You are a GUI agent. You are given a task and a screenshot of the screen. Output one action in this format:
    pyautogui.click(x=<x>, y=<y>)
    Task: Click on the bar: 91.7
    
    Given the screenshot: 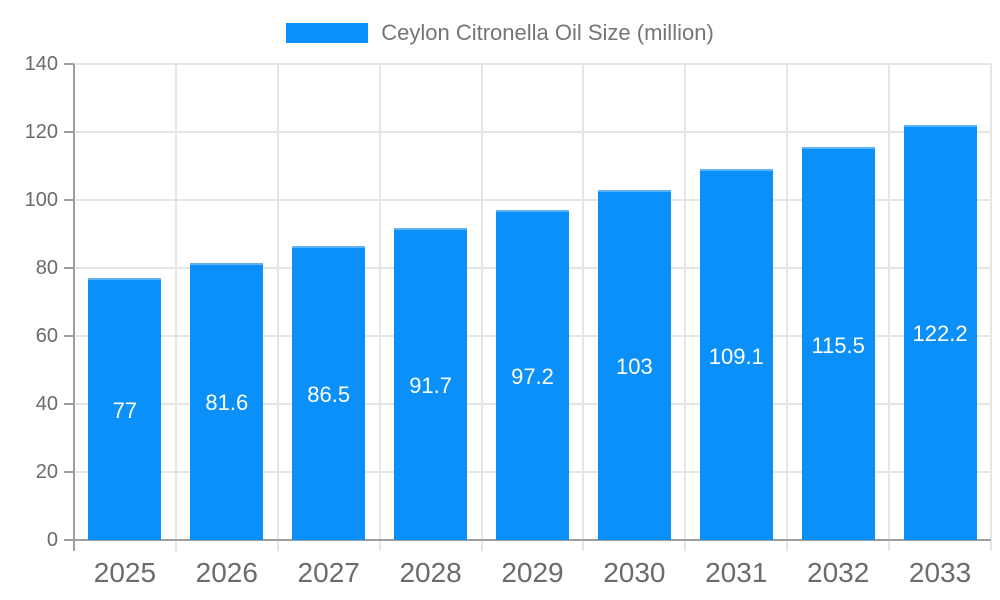 What is the action you would take?
    pyautogui.click(x=431, y=384)
    